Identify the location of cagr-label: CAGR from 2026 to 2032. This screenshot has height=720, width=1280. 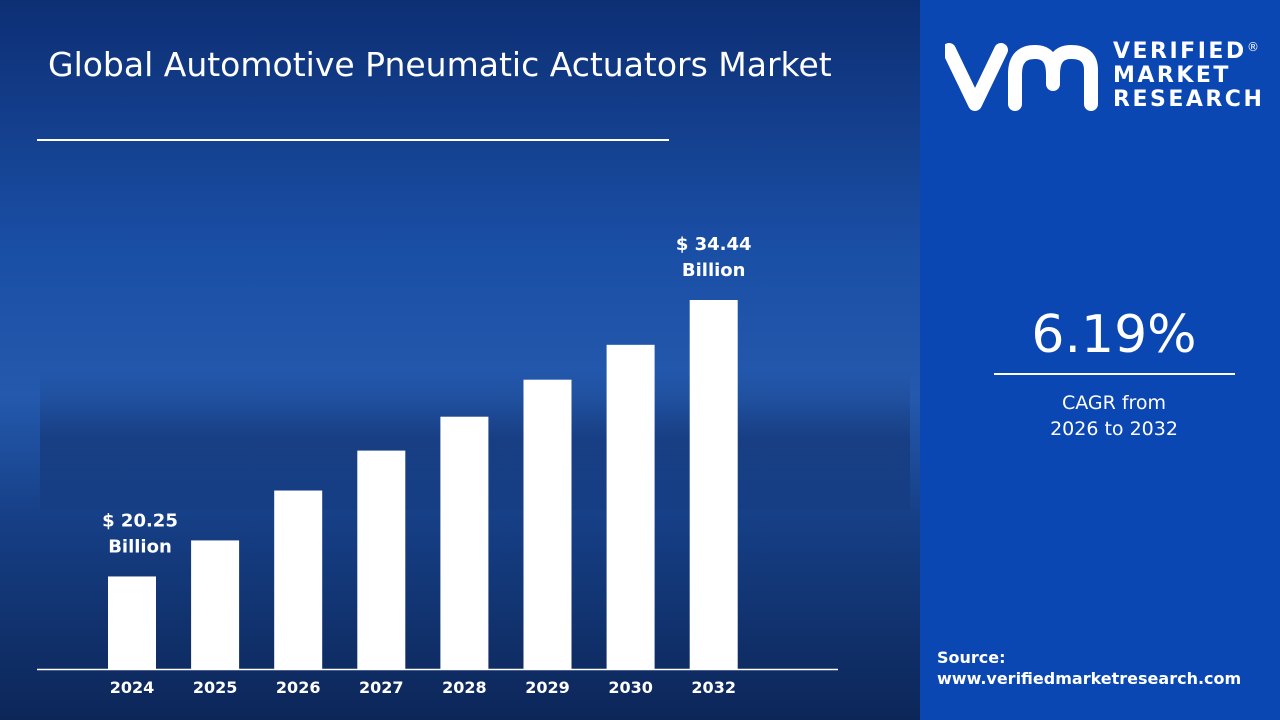
(1114, 416).